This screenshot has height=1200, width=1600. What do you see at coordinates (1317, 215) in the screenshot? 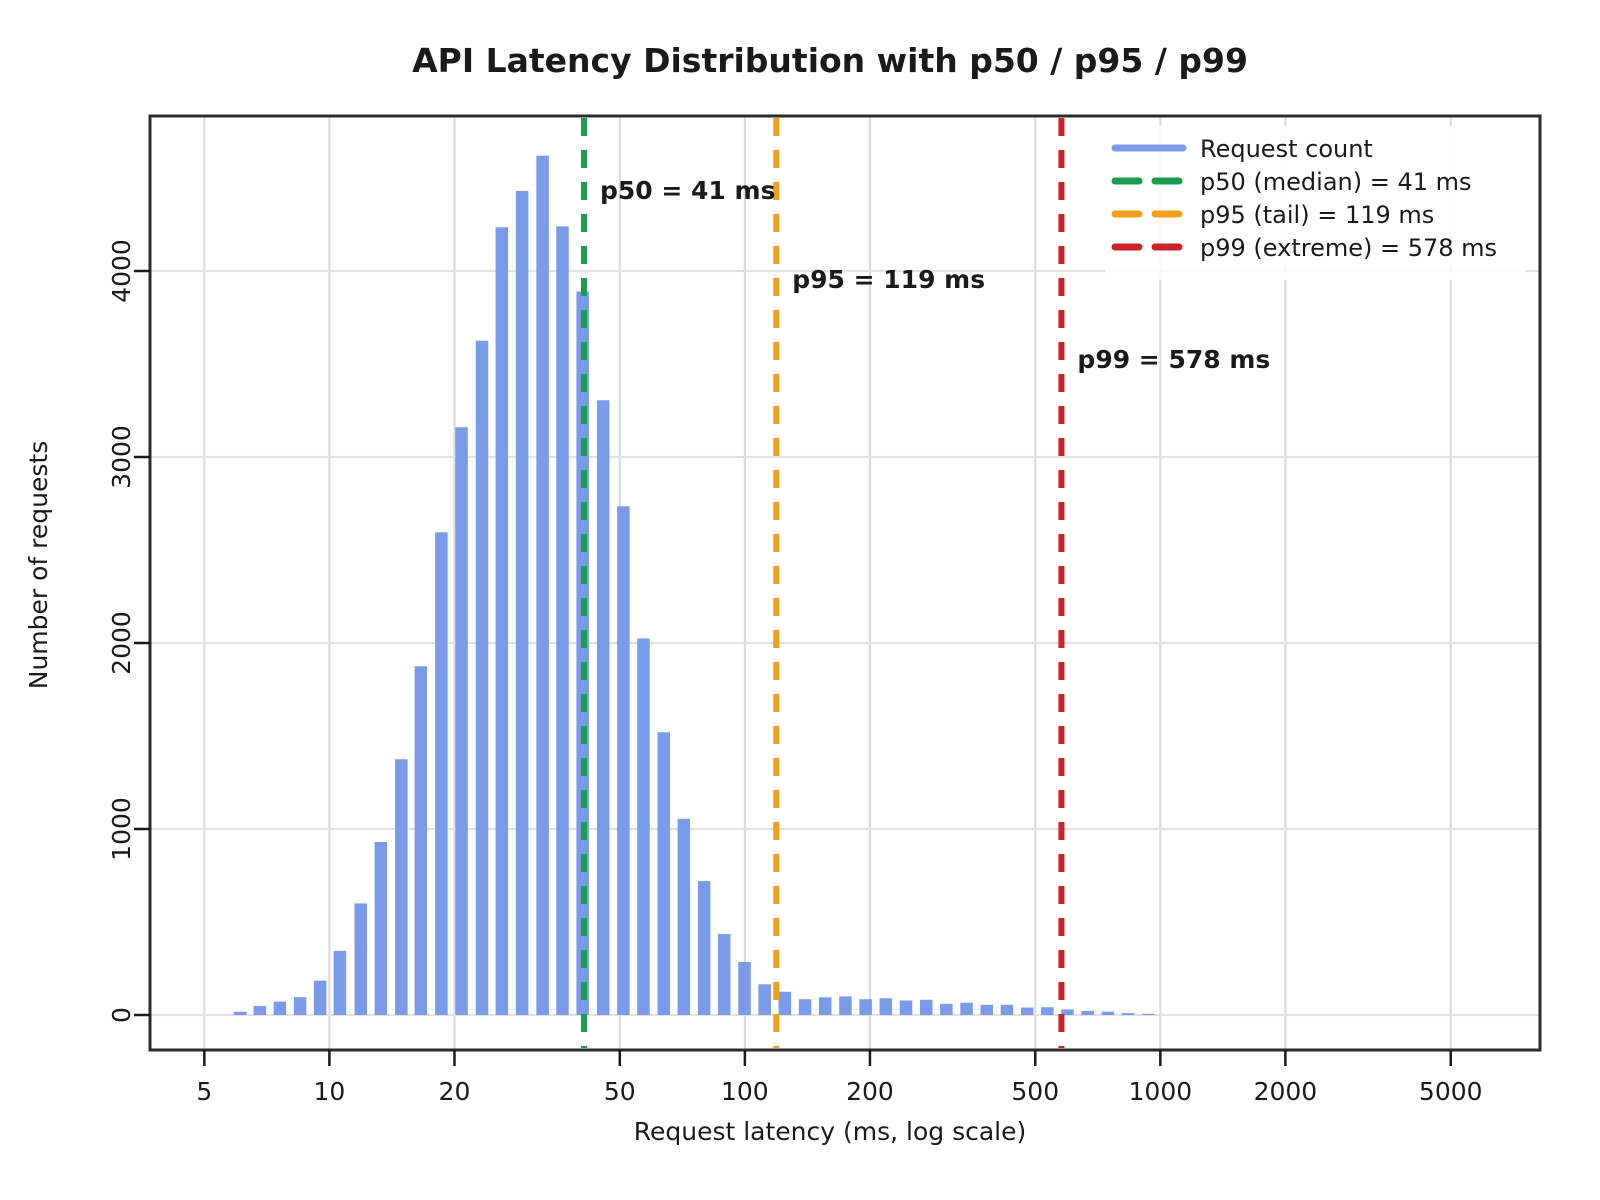
I see `legend-label: p95 (tail) = 119 ms` at bounding box center [1317, 215].